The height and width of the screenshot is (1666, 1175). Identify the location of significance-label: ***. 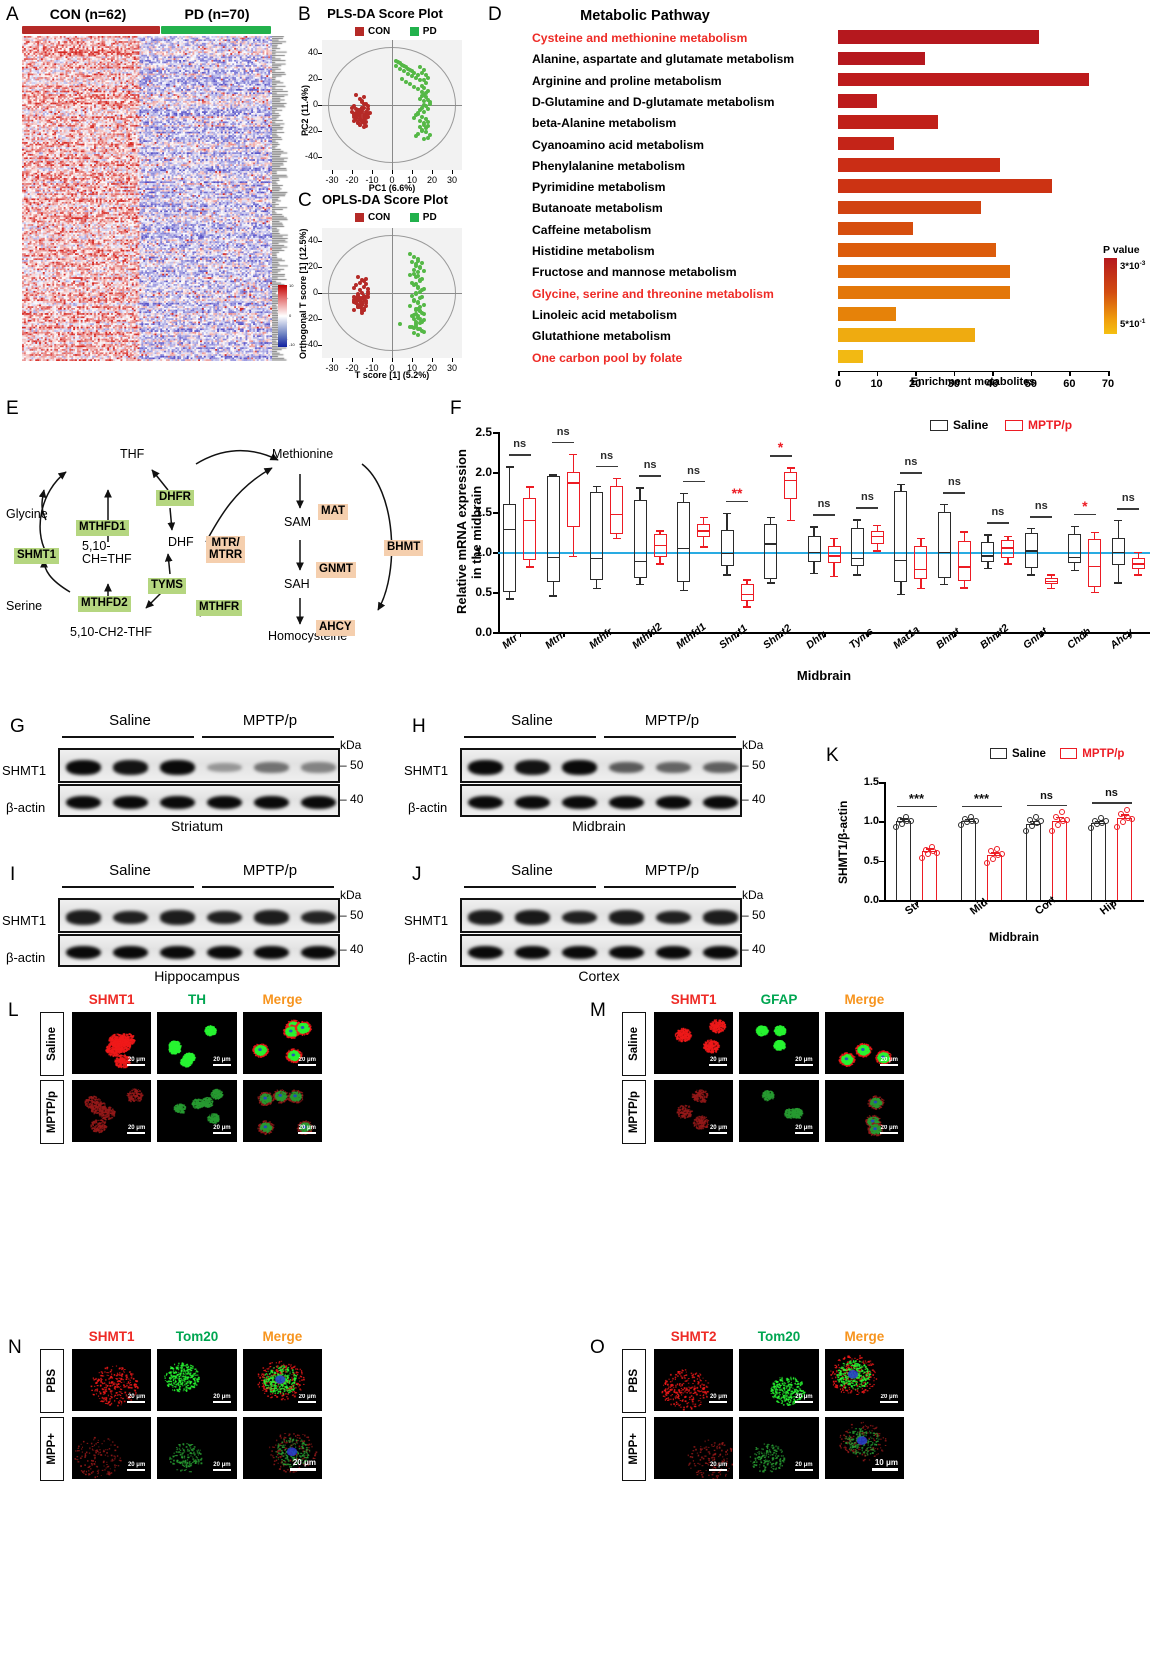
(916, 798).